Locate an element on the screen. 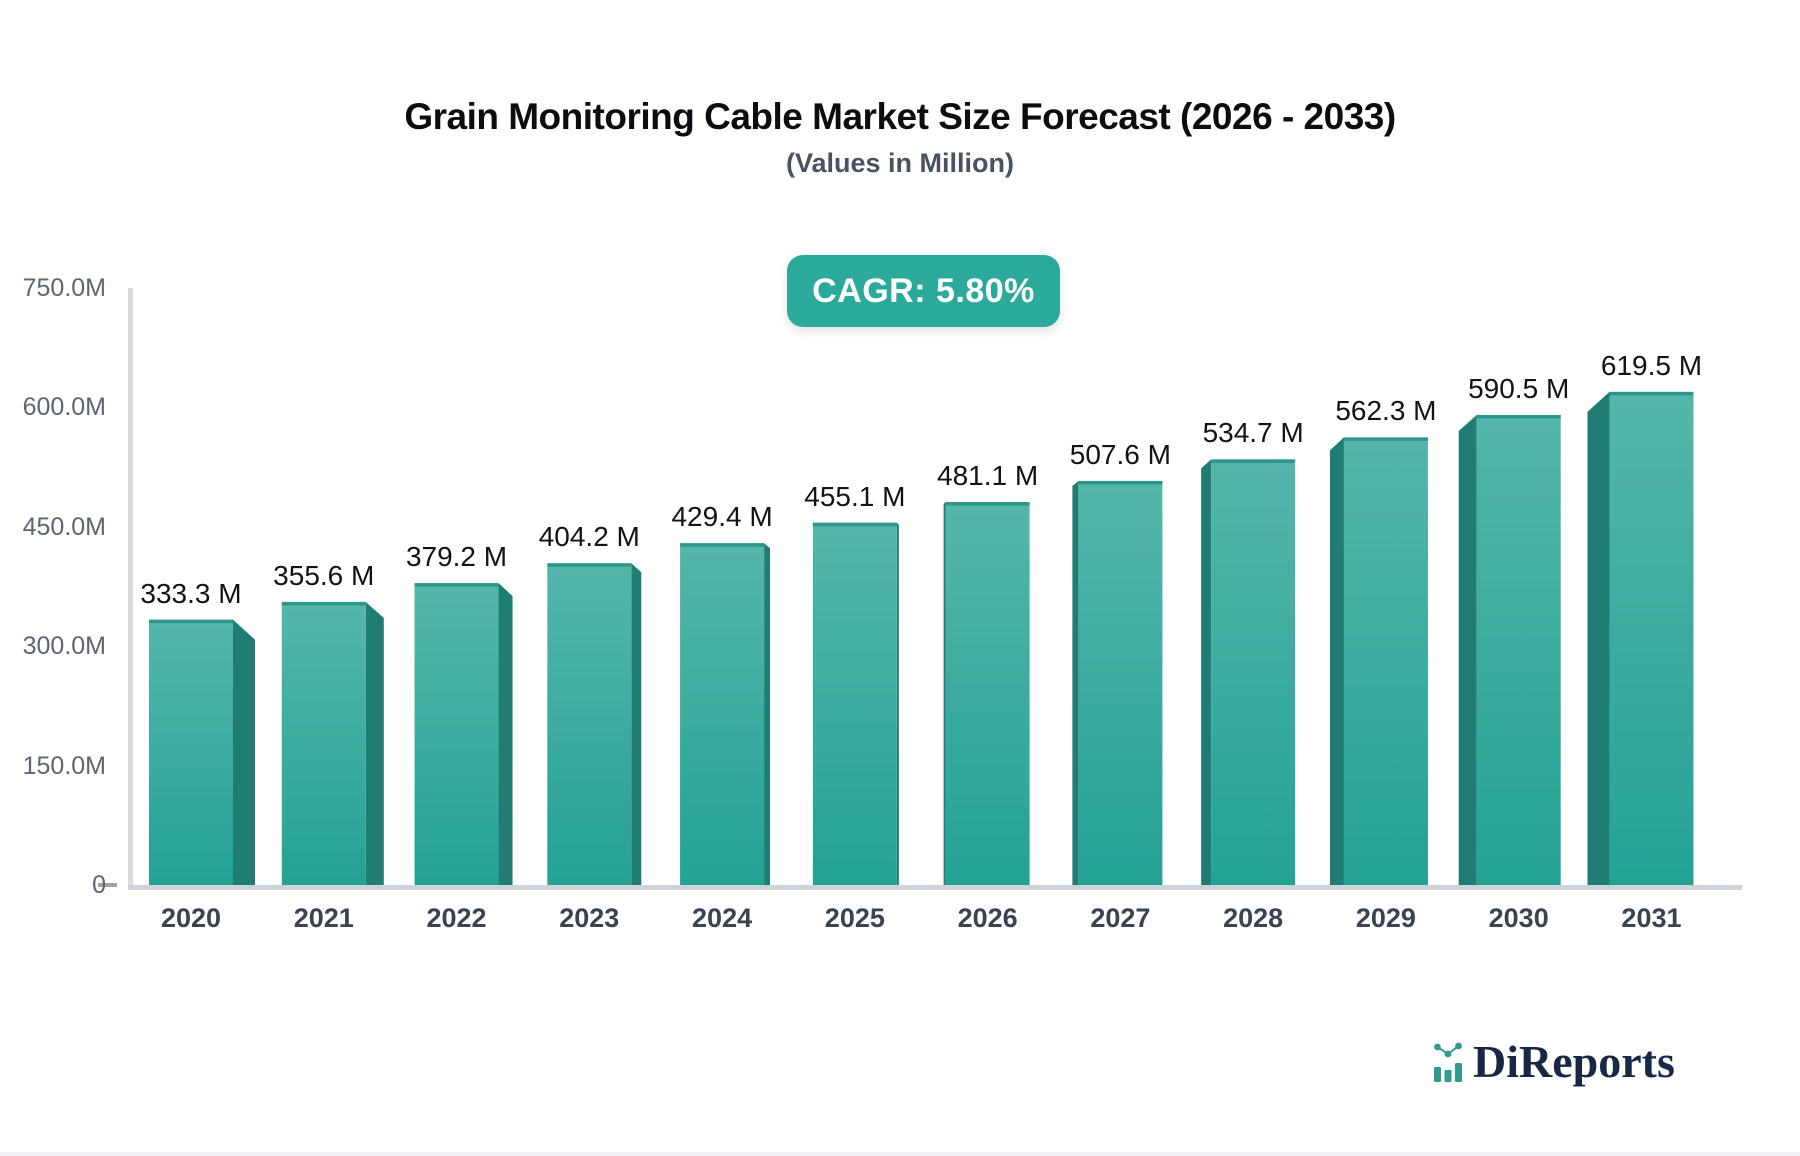 This screenshot has height=1156, width=1800. bar-side-2021 is located at coordinates (374, 743).